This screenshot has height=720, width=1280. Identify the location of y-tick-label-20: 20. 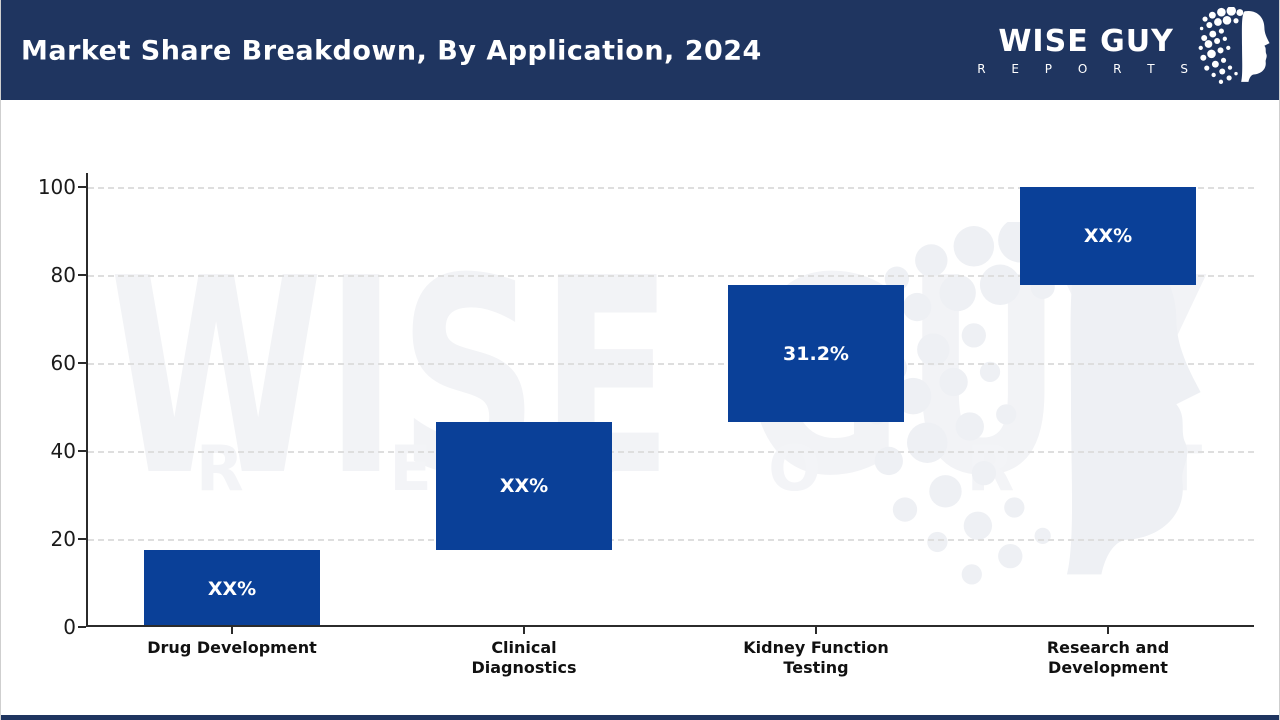
(63, 539).